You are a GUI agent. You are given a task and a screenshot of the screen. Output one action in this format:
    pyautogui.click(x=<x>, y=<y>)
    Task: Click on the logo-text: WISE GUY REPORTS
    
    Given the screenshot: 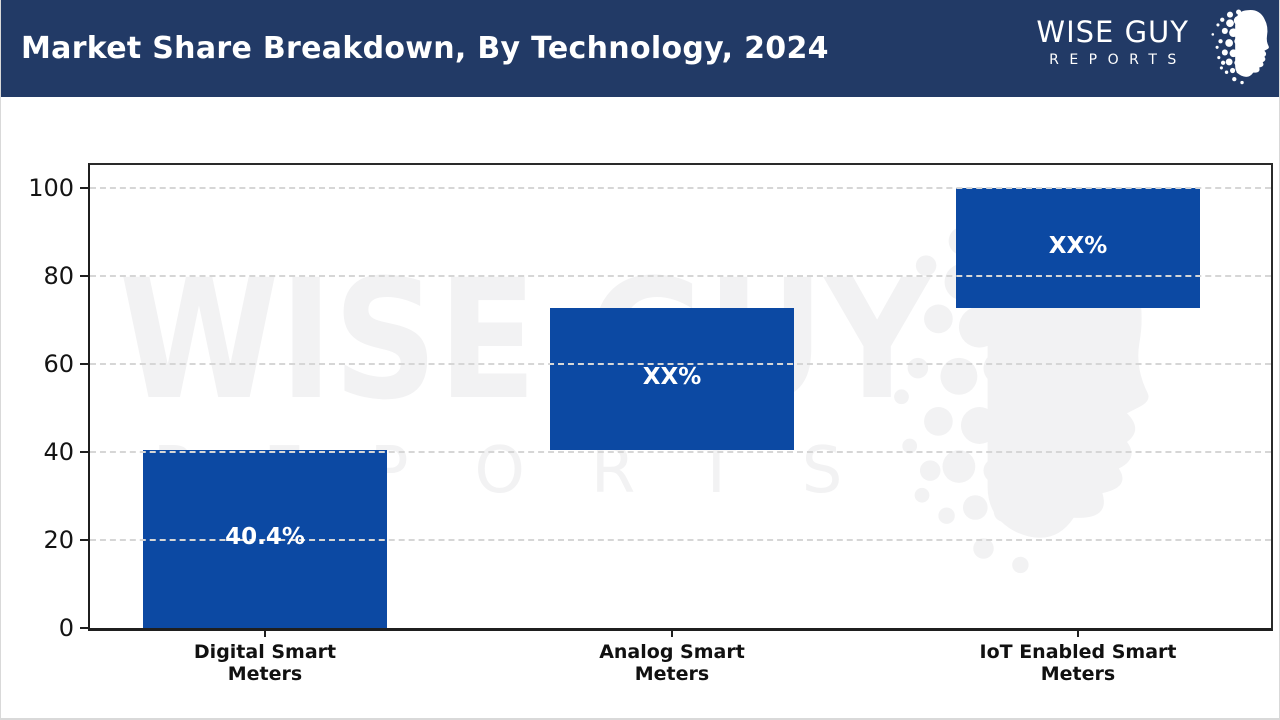 What is the action you would take?
    pyautogui.click(x=1112, y=42)
    